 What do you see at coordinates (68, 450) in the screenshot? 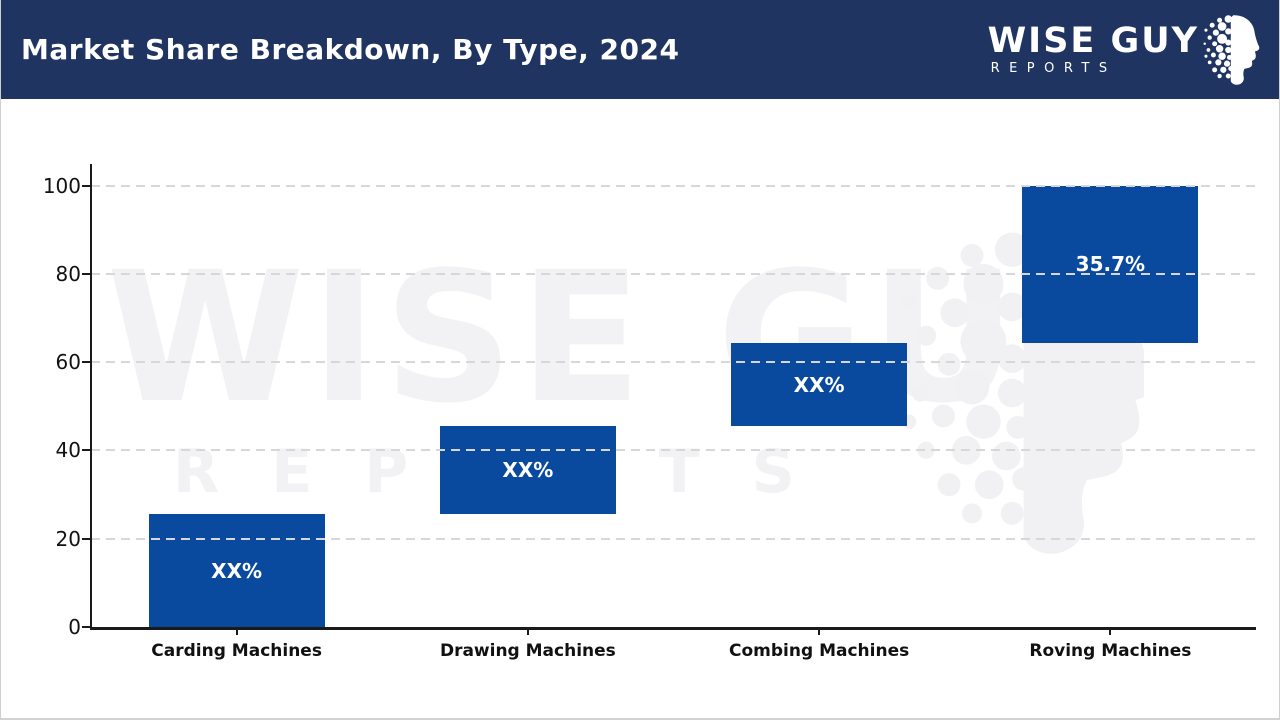
I see `y-tick-label: 40` at bounding box center [68, 450].